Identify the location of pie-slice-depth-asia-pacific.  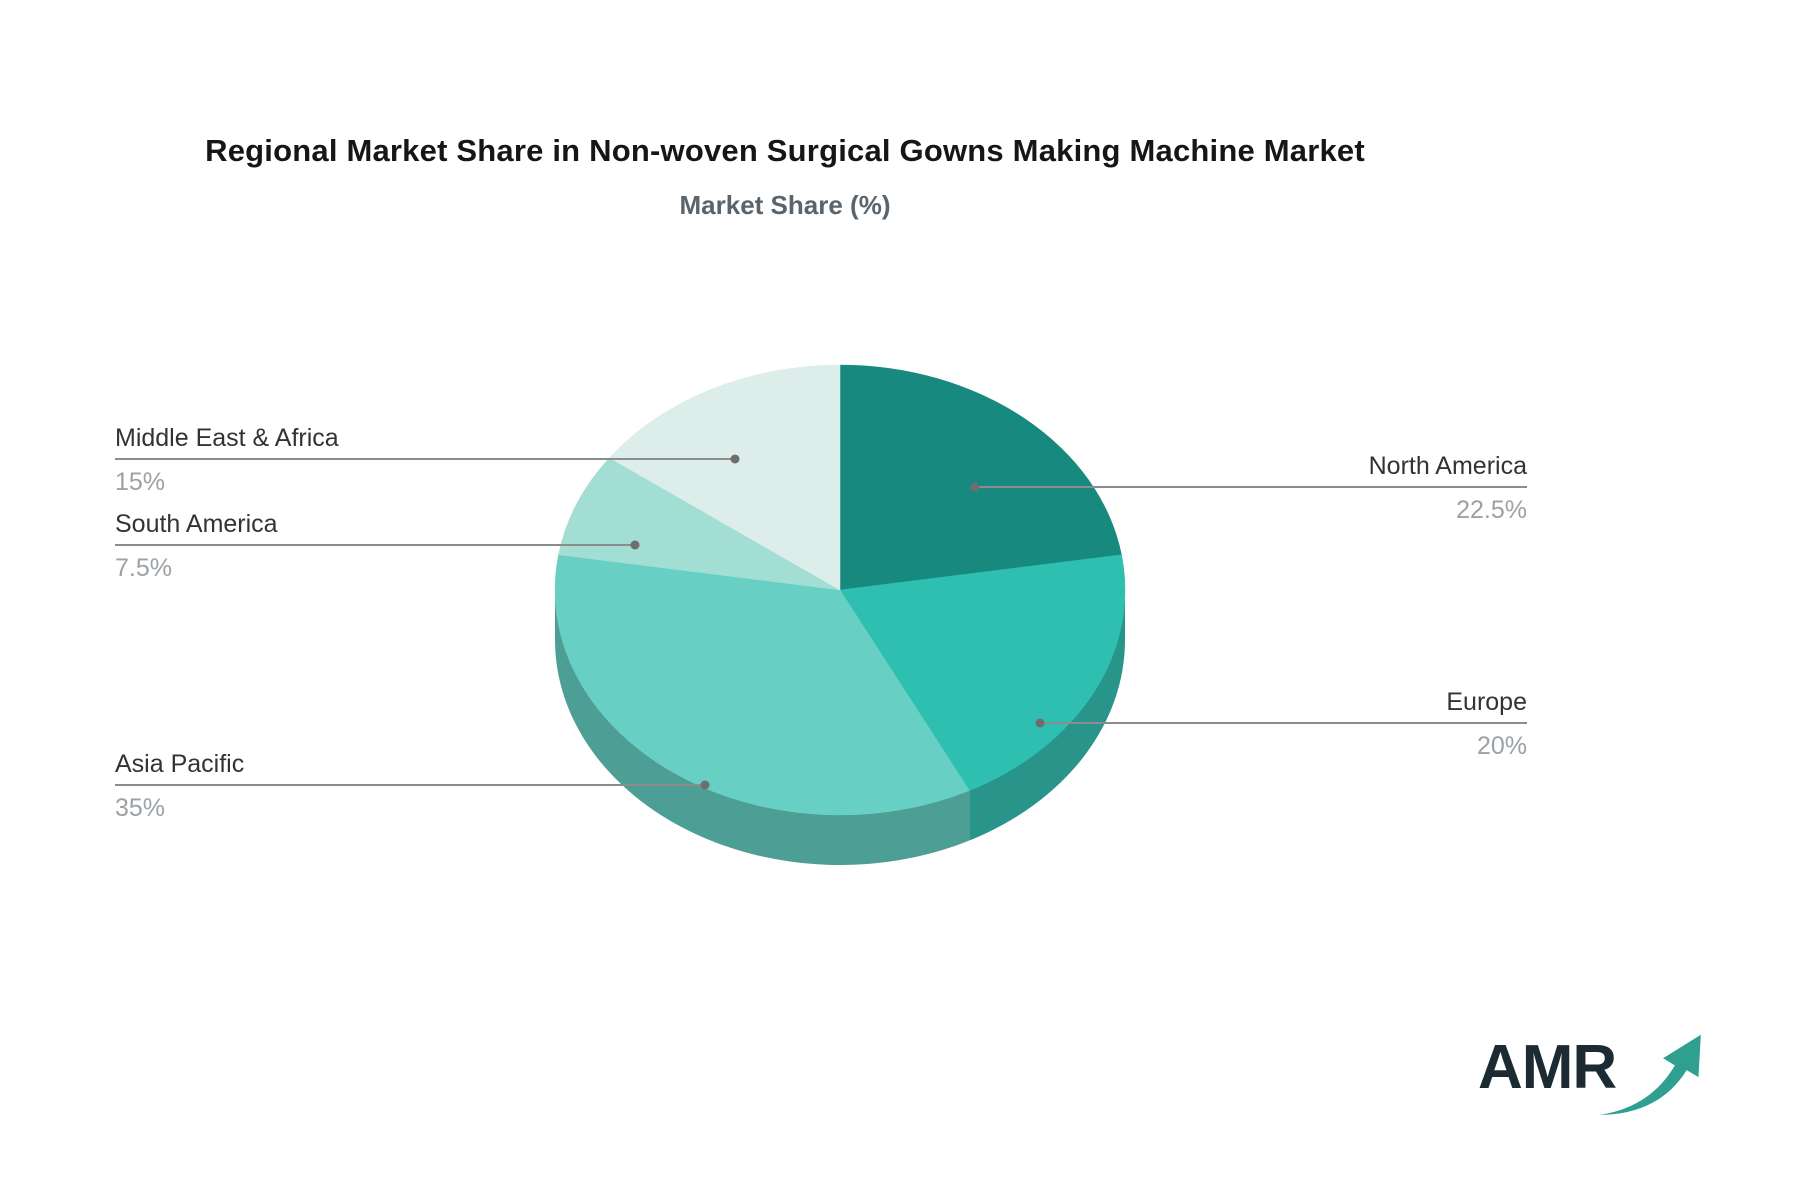
(762, 728).